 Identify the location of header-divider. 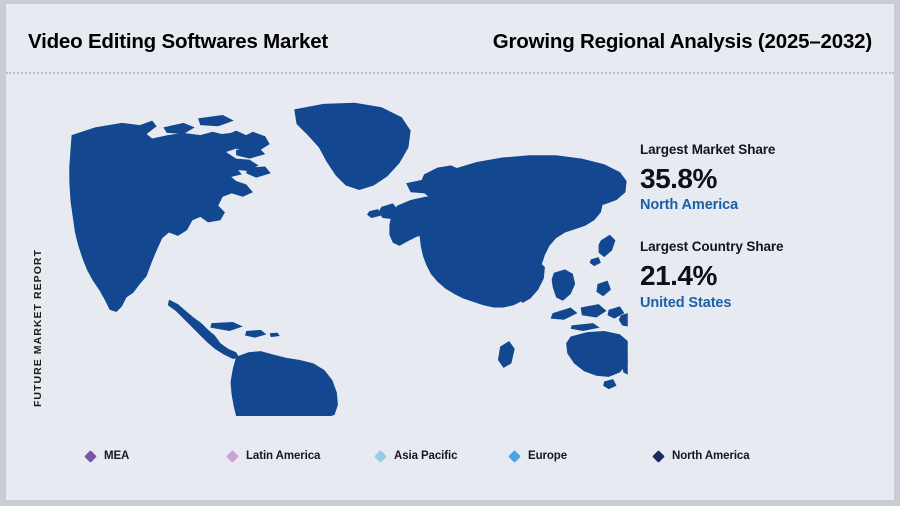
(450, 73).